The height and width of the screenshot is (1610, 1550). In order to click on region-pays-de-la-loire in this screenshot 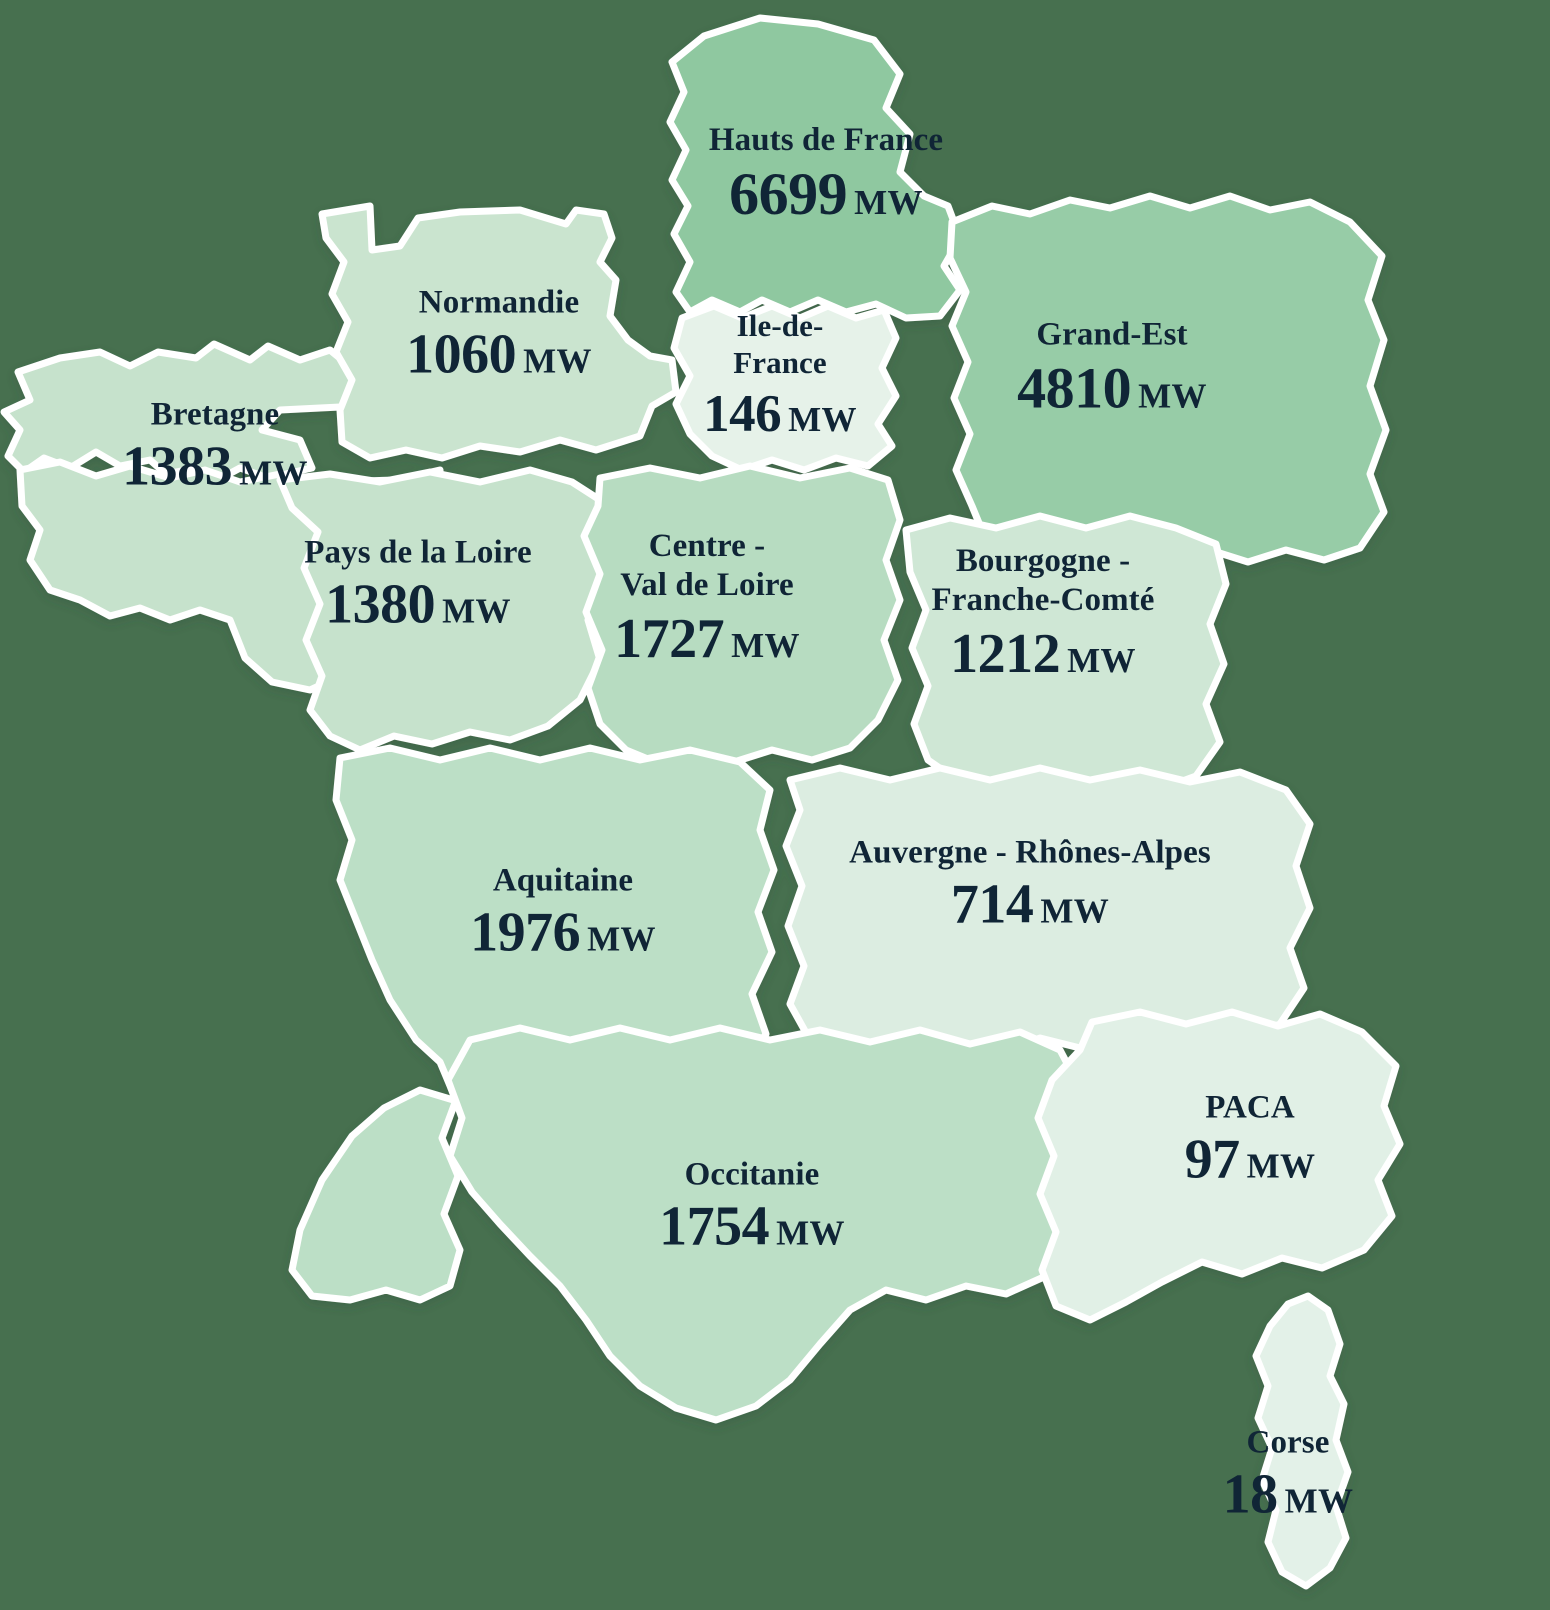, I will do `click(442, 610)`.